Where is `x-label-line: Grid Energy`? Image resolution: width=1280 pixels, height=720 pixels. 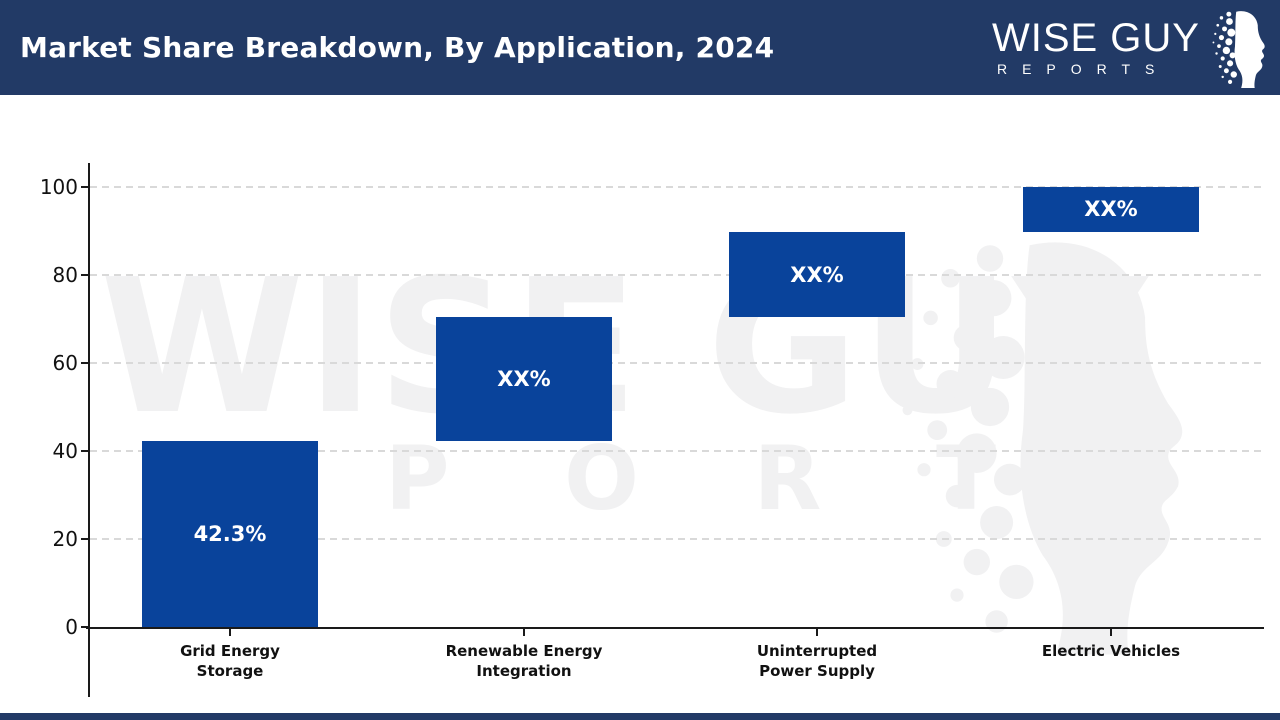
x-label-line: Grid Energy is located at coordinates (230, 651).